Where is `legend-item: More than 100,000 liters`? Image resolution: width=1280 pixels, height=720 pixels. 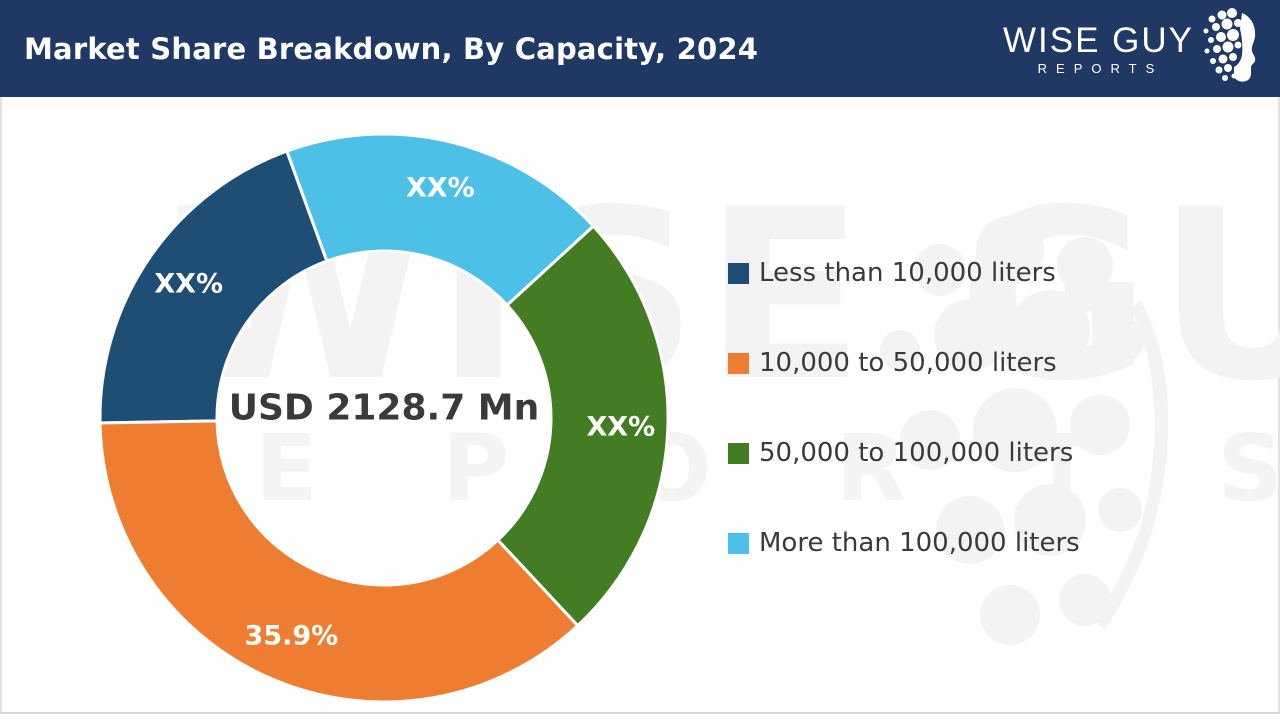 legend-item: More than 100,000 liters is located at coordinates (904, 543).